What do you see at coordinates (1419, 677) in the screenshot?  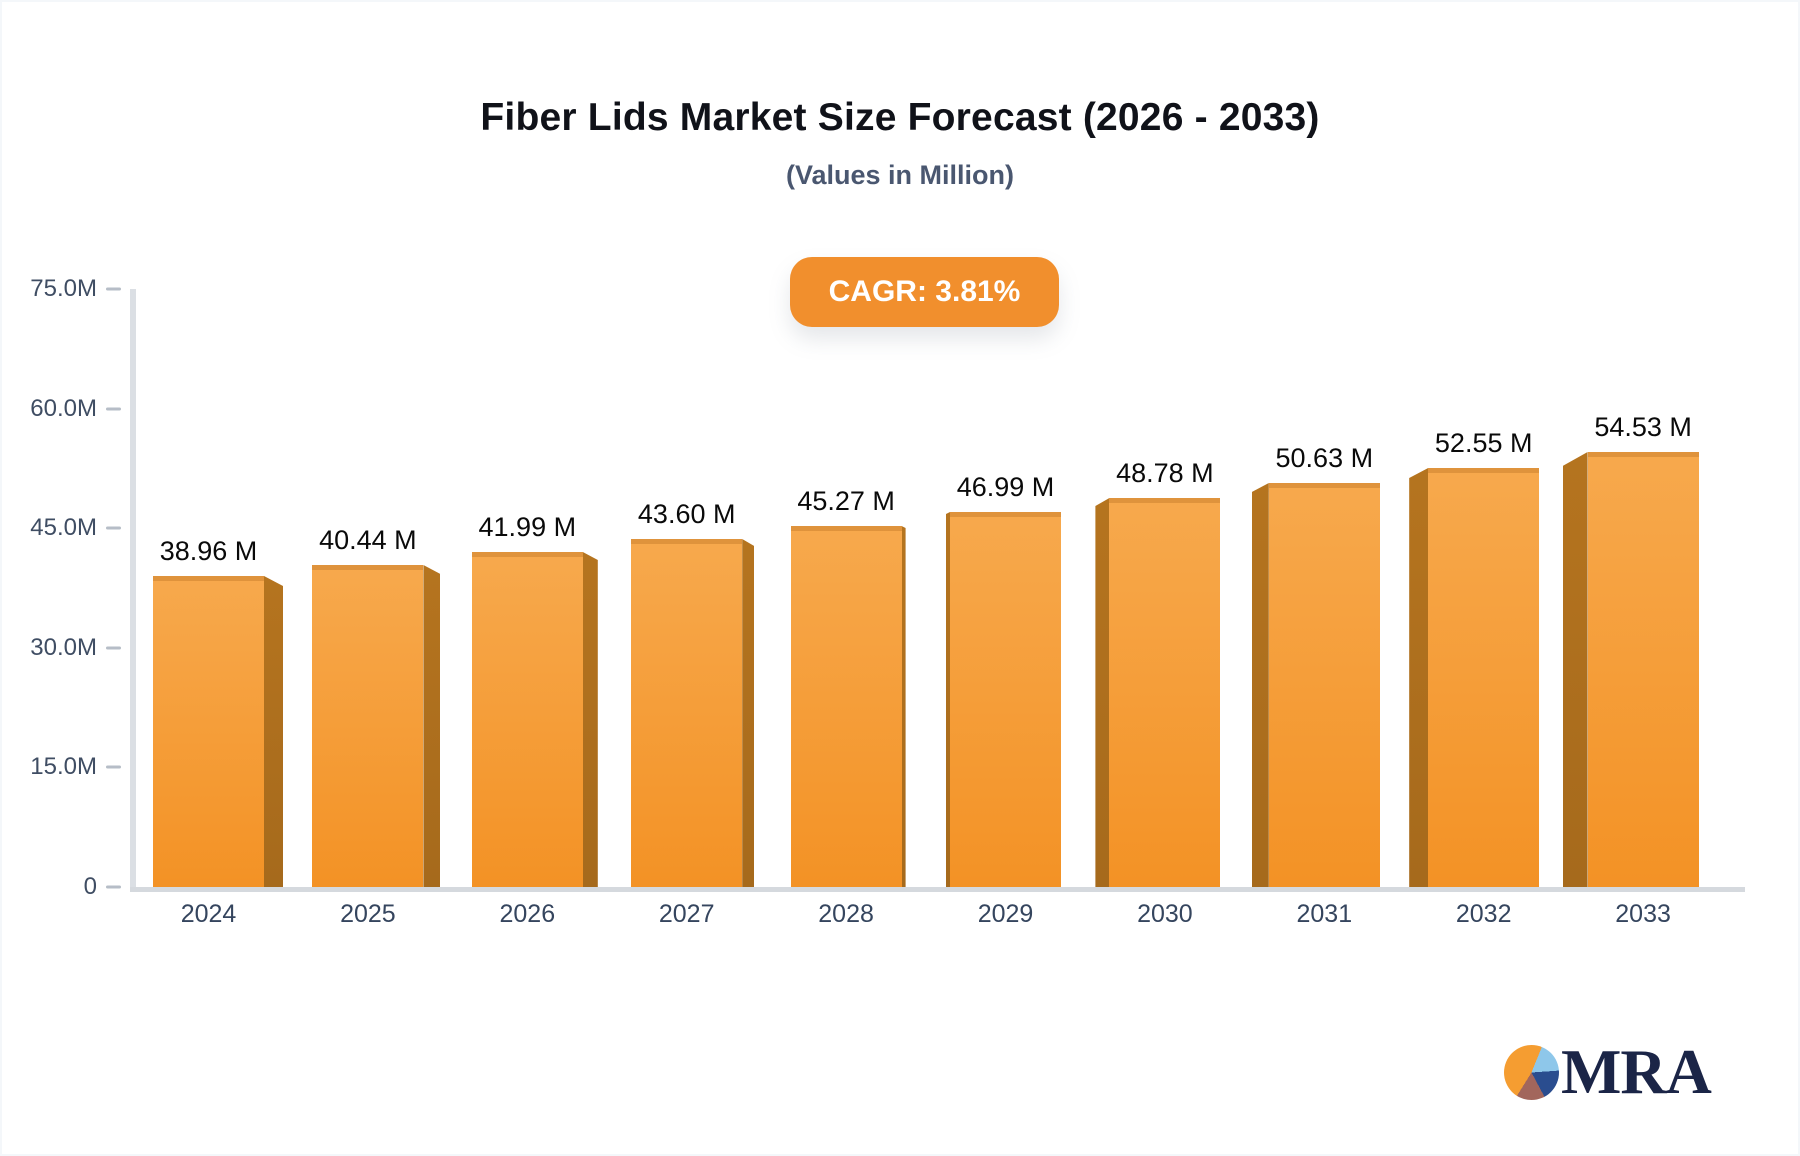 I see `bar-side-2032` at bounding box center [1419, 677].